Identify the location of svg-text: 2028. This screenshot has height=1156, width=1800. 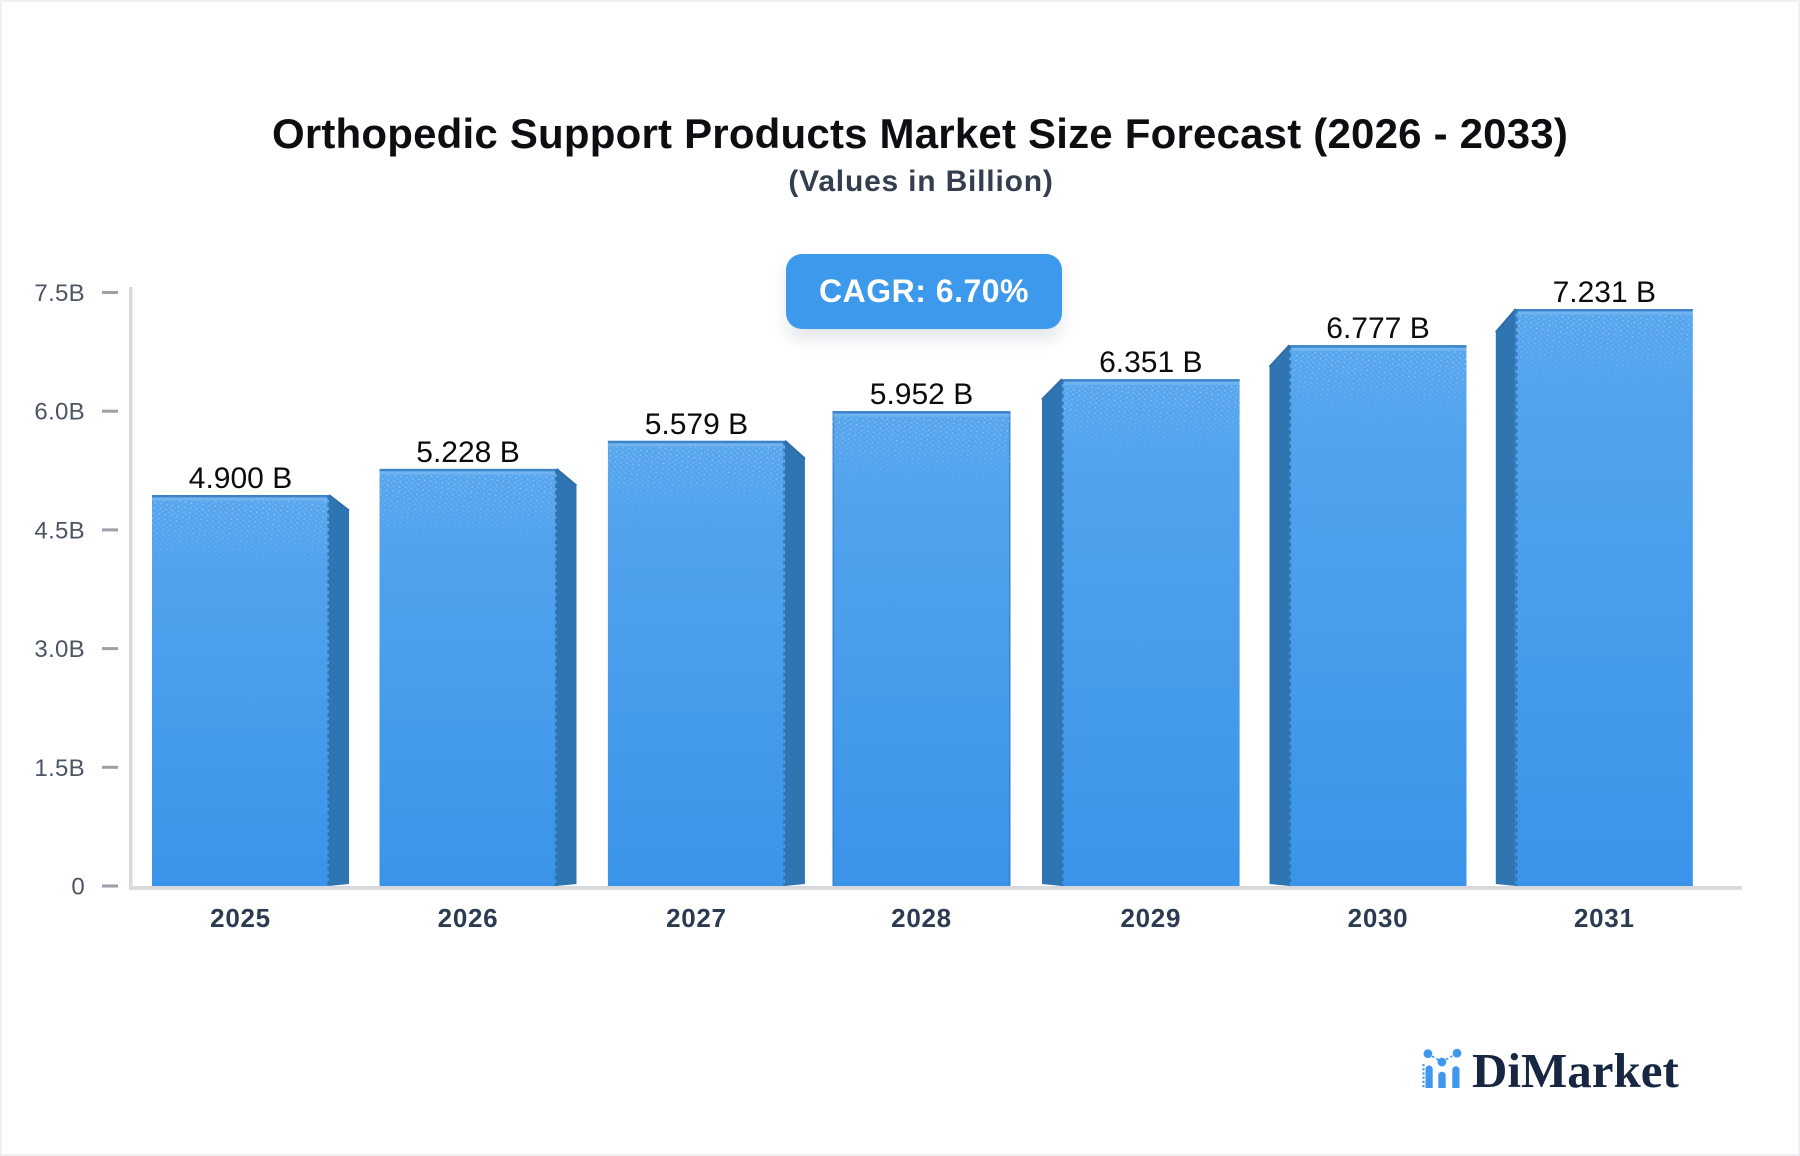
(921, 918).